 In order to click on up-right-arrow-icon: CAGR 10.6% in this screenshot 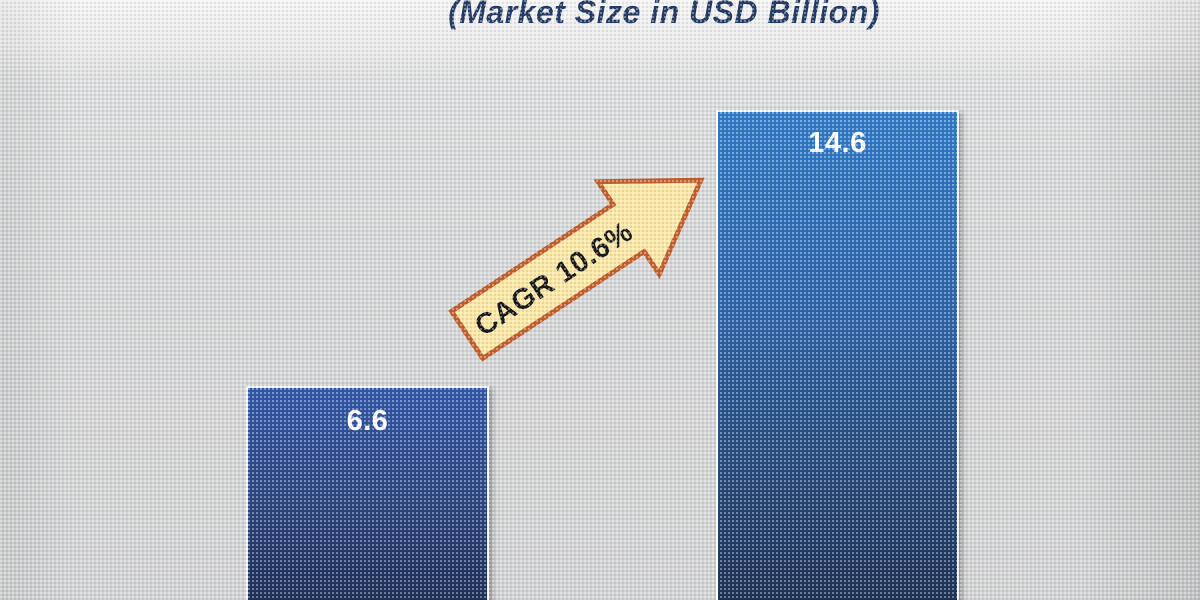, I will do `click(576, 269)`.